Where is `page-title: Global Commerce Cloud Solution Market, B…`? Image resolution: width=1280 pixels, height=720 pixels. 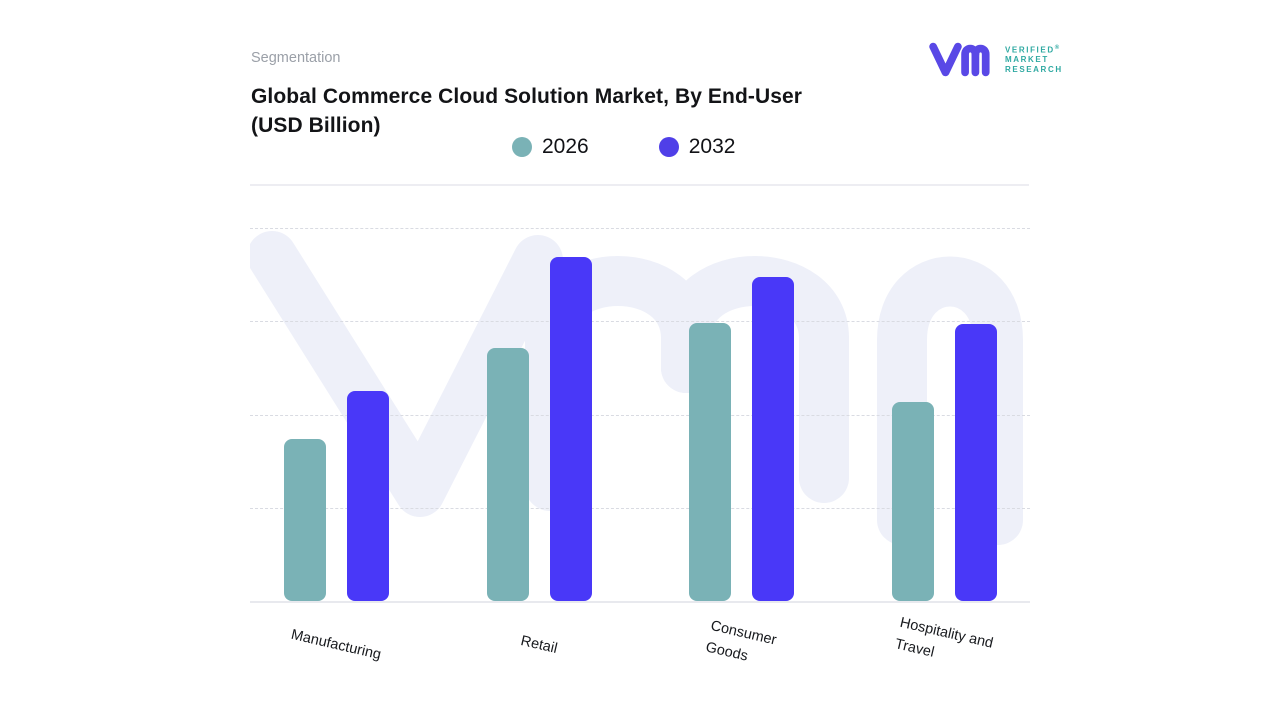
page-title: Global Commerce Cloud Solution Market, B… is located at coordinates (581, 111).